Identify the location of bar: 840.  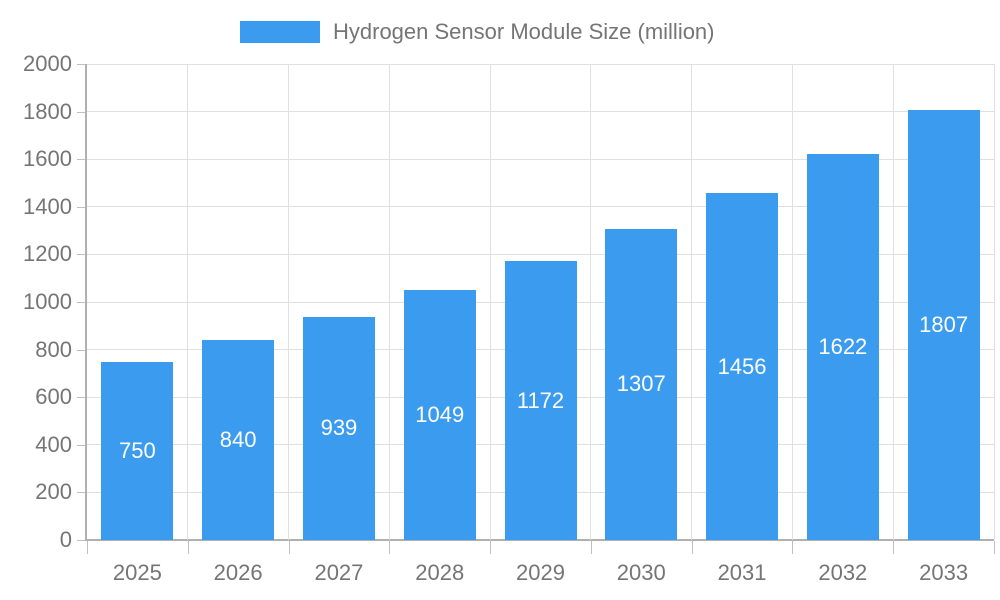
(238, 440).